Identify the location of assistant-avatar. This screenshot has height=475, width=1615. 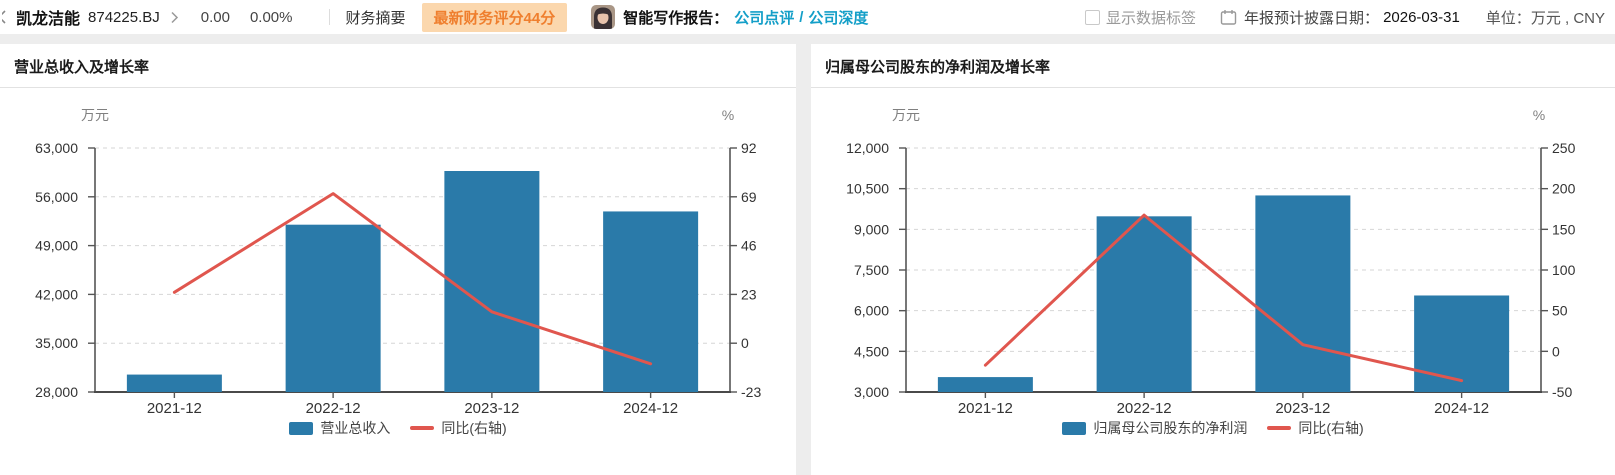
(603, 17).